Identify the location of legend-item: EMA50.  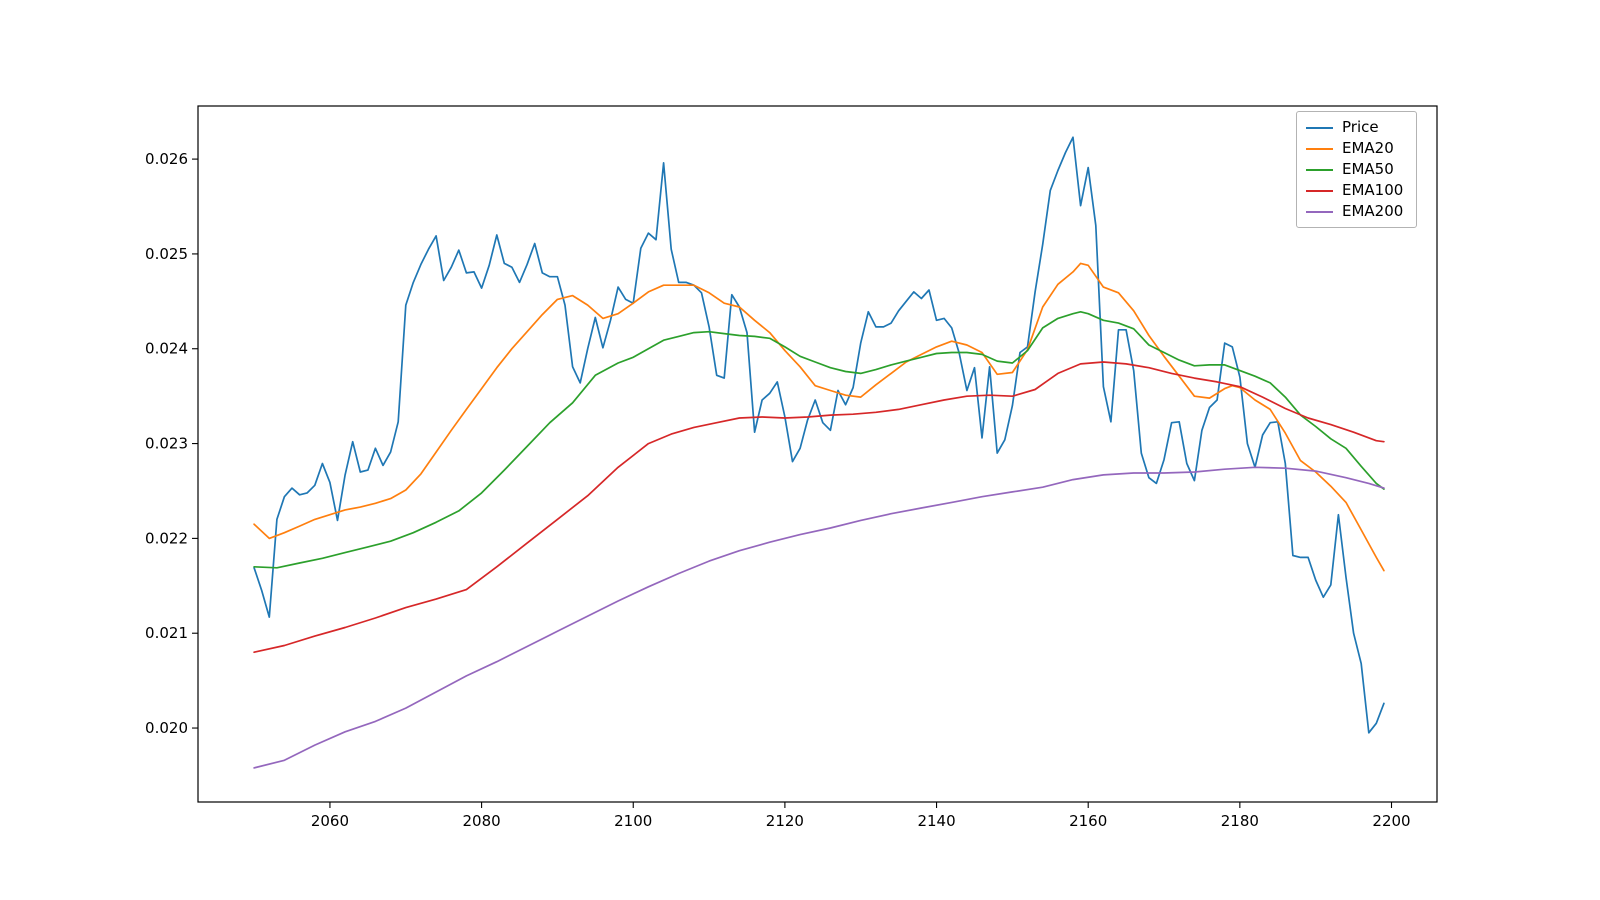
(1357, 169).